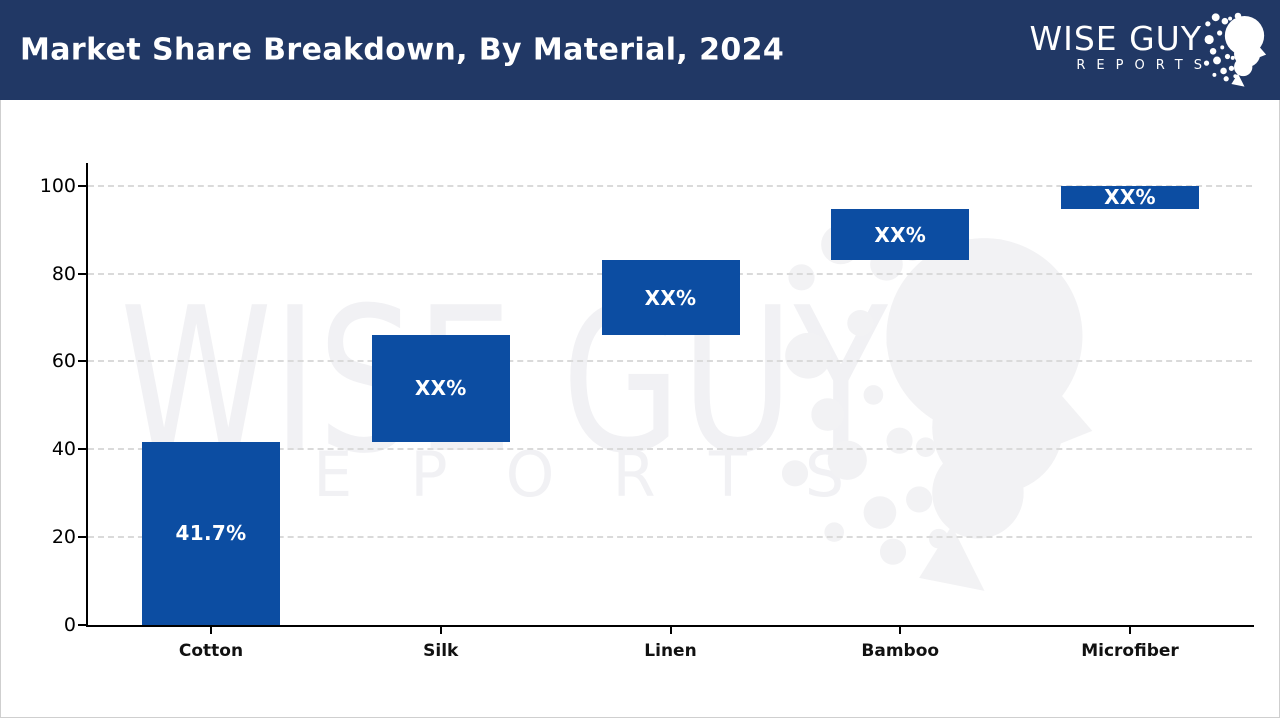  Describe the element at coordinates (1144, 65) in the screenshot. I see `brand-logo-subtext: REPORTS` at that location.